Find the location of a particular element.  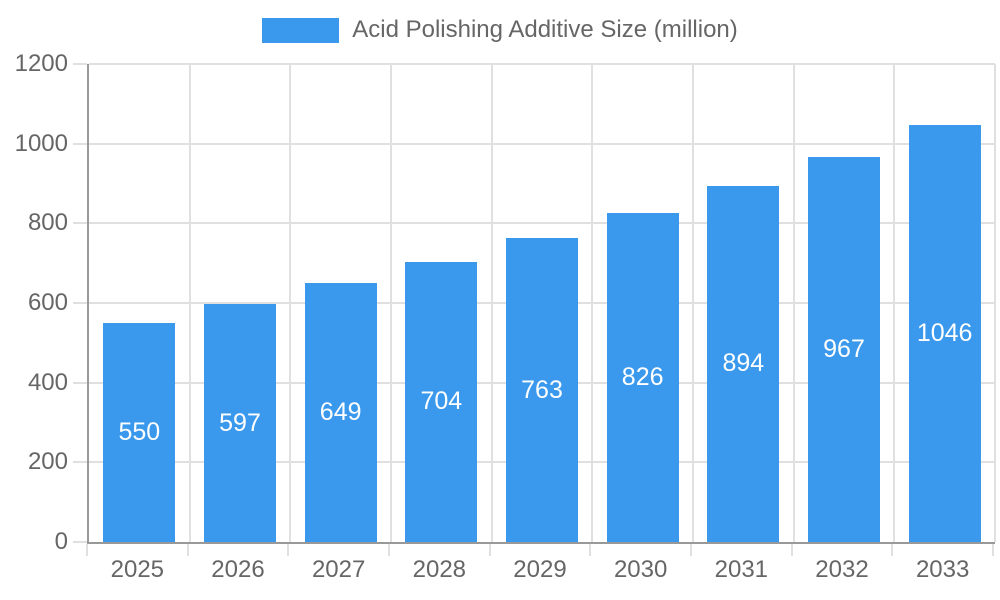

bar-2025: 550 is located at coordinates (139, 432).